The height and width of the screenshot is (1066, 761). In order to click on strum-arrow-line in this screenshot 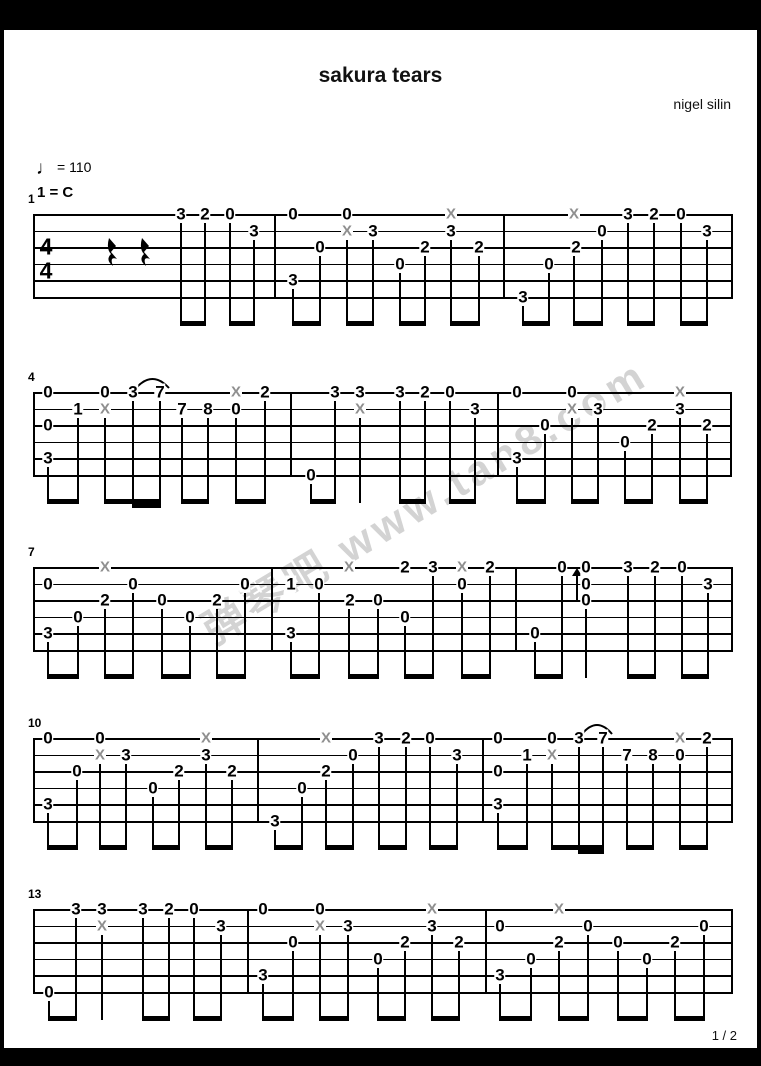, I will do `click(577, 588)`.